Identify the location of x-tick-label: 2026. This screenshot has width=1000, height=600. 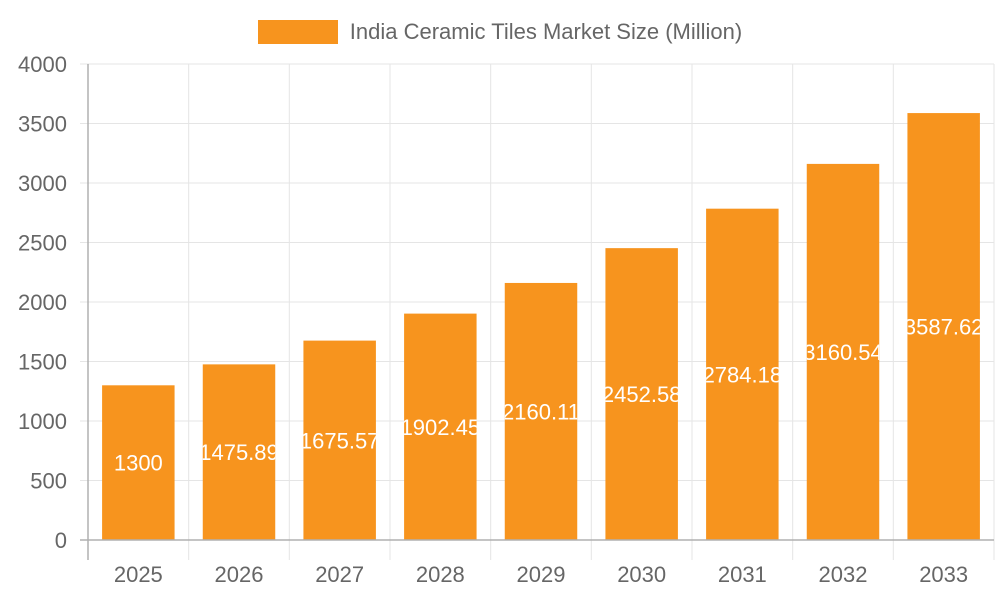
(239, 574).